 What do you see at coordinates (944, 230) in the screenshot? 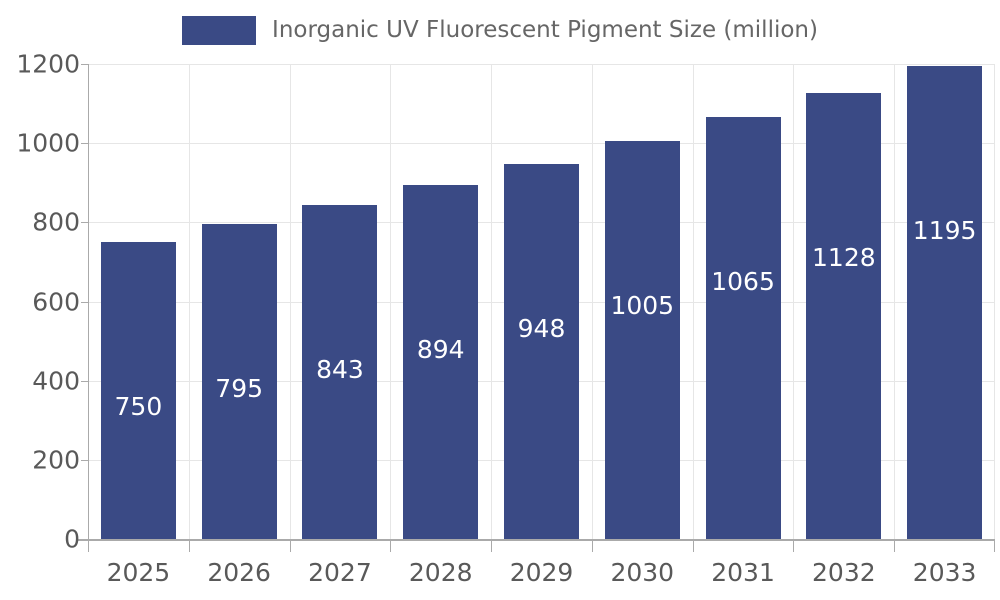
I see `bar-value-label: 1195` at bounding box center [944, 230].